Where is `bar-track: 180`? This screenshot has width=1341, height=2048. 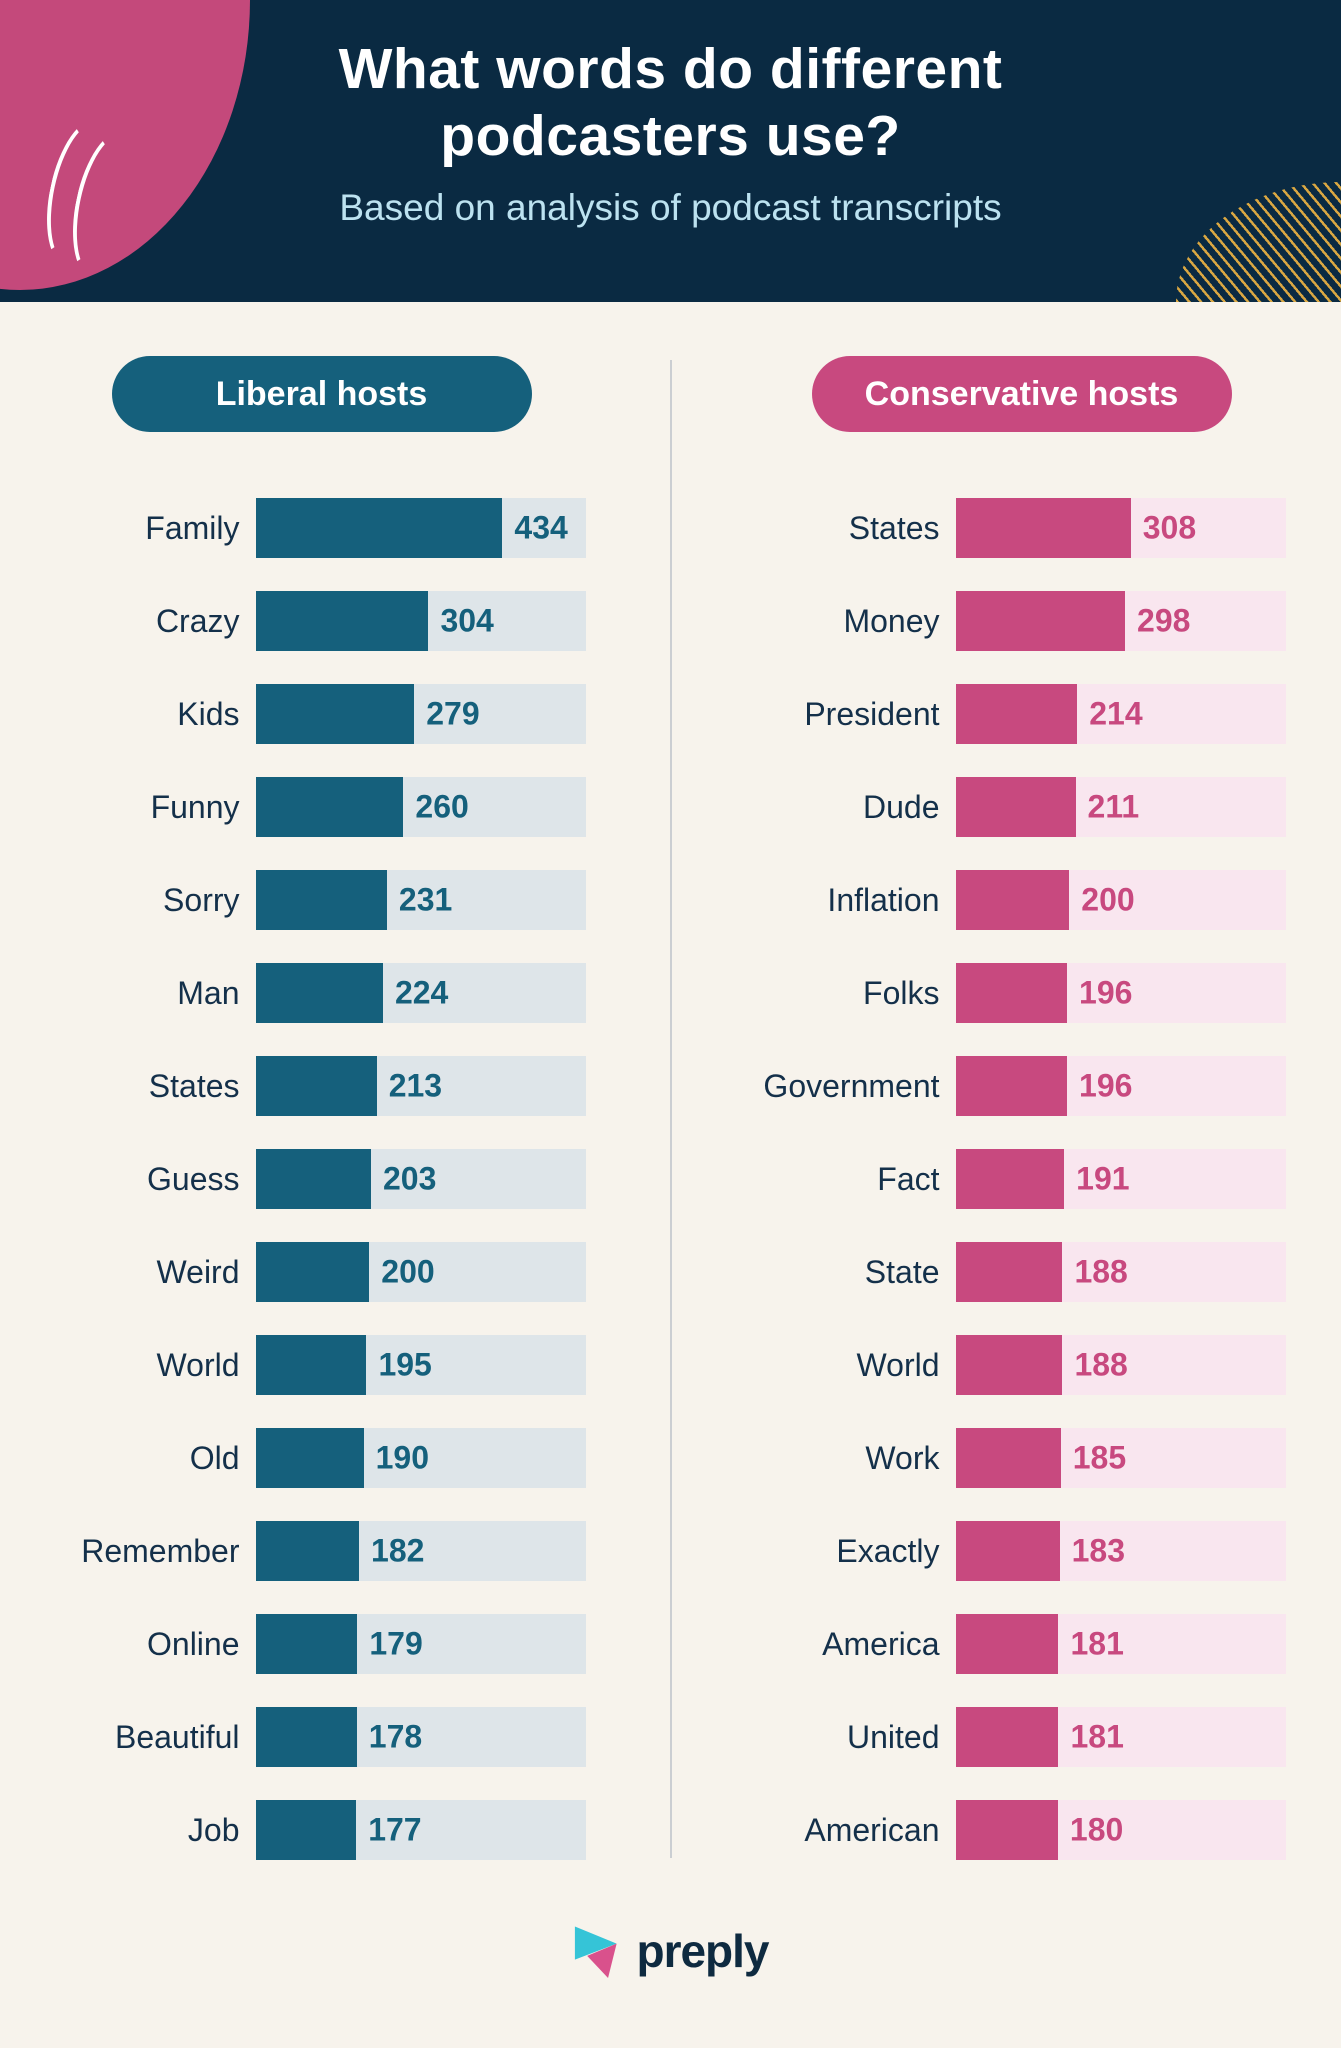 bar-track: 180 is located at coordinates (1120, 1830).